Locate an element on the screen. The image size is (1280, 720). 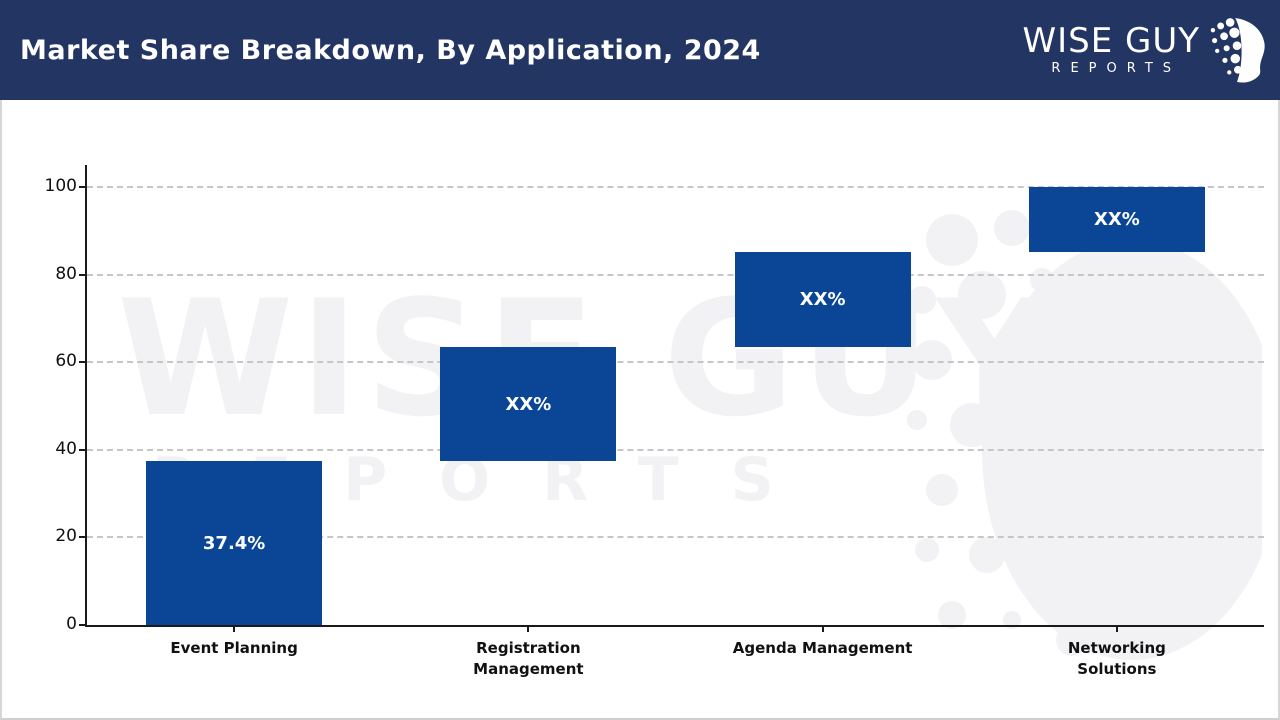
bar: 37.4% is located at coordinates (234, 543).